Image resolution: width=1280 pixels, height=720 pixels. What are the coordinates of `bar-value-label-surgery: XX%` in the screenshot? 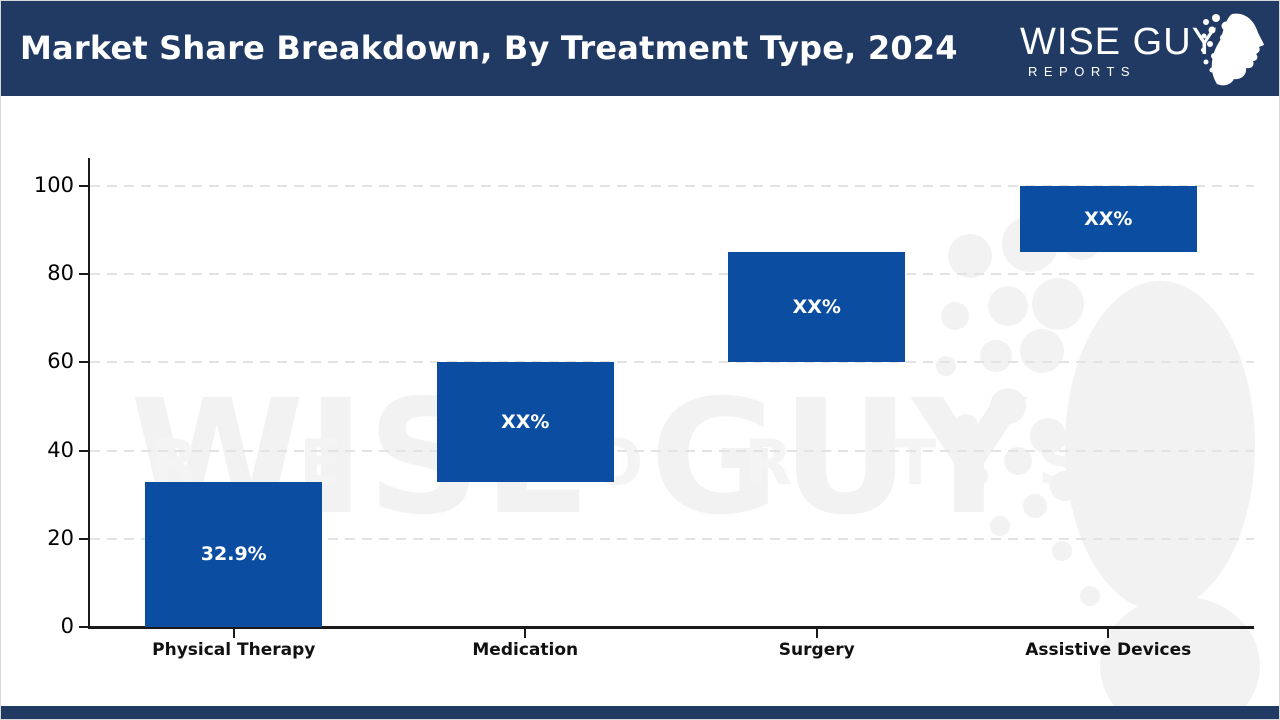 It's located at (816, 307).